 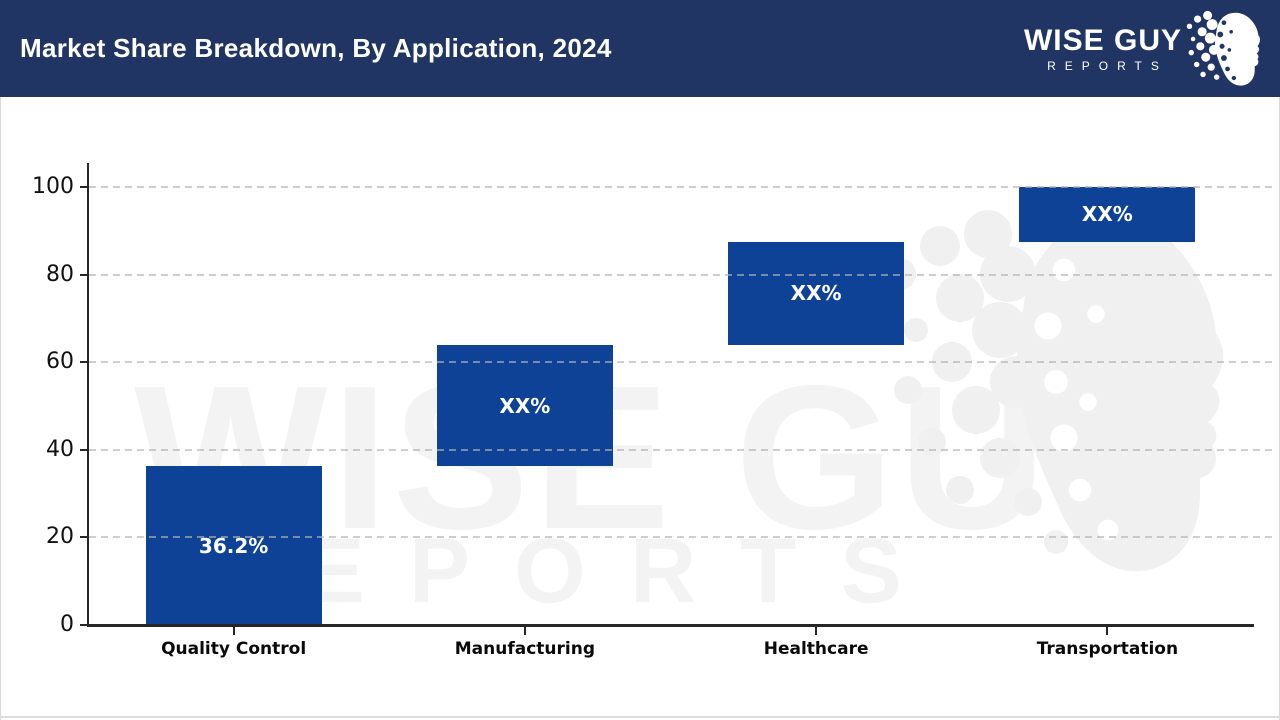 I want to click on bar-quality-control: 36.2%, so click(x=233, y=545).